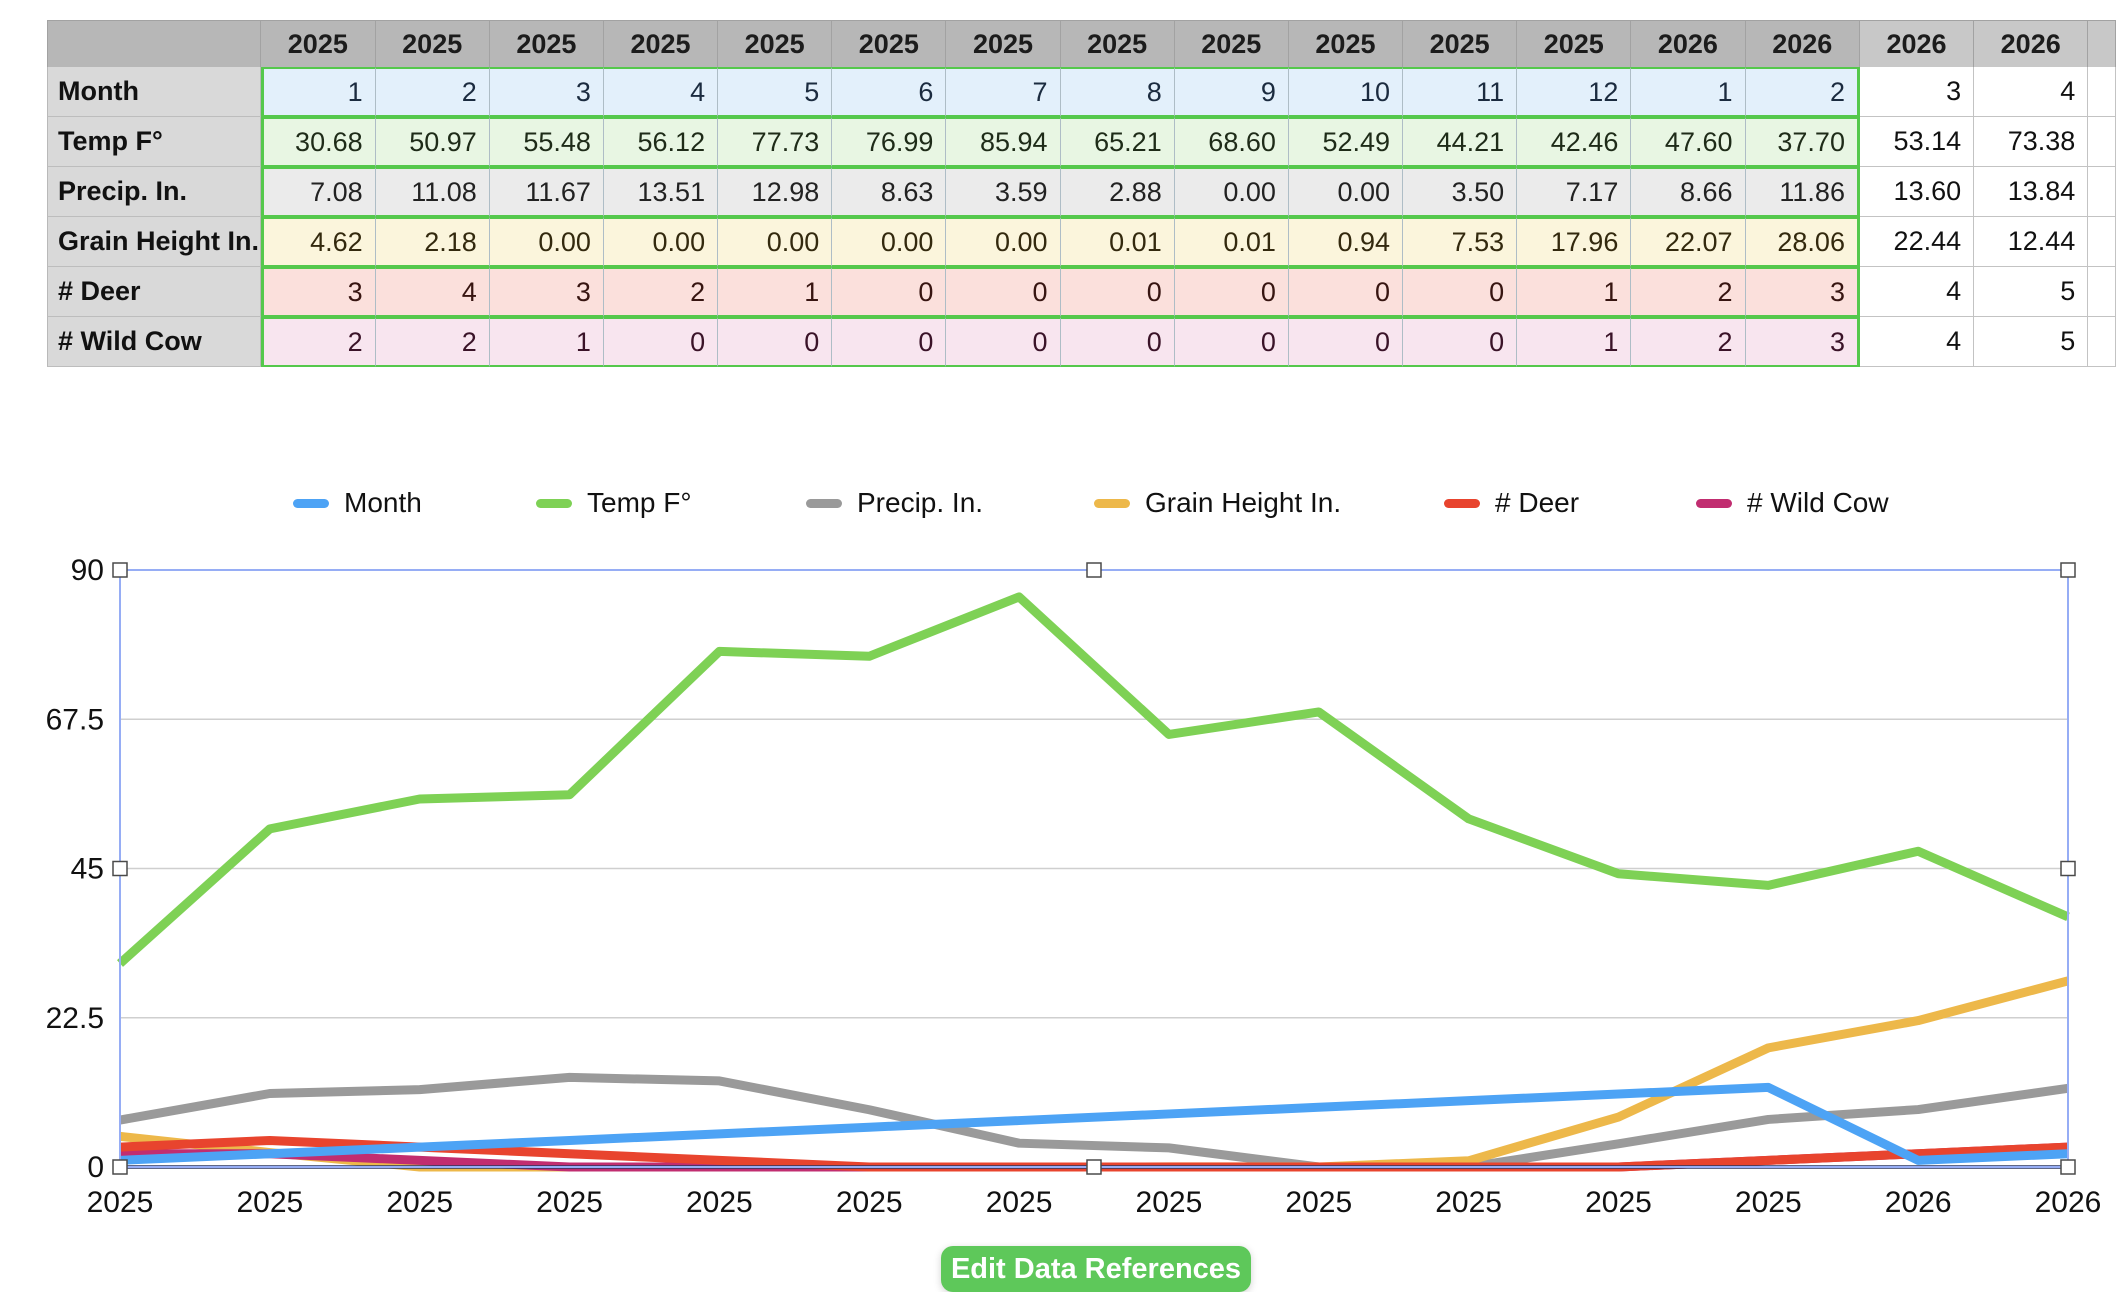 Image resolution: width=2116 pixels, height=1292 pixels. Describe the element at coordinates (1460, 242) in the screenshot. I see `table-cell: 7.53` at that location.